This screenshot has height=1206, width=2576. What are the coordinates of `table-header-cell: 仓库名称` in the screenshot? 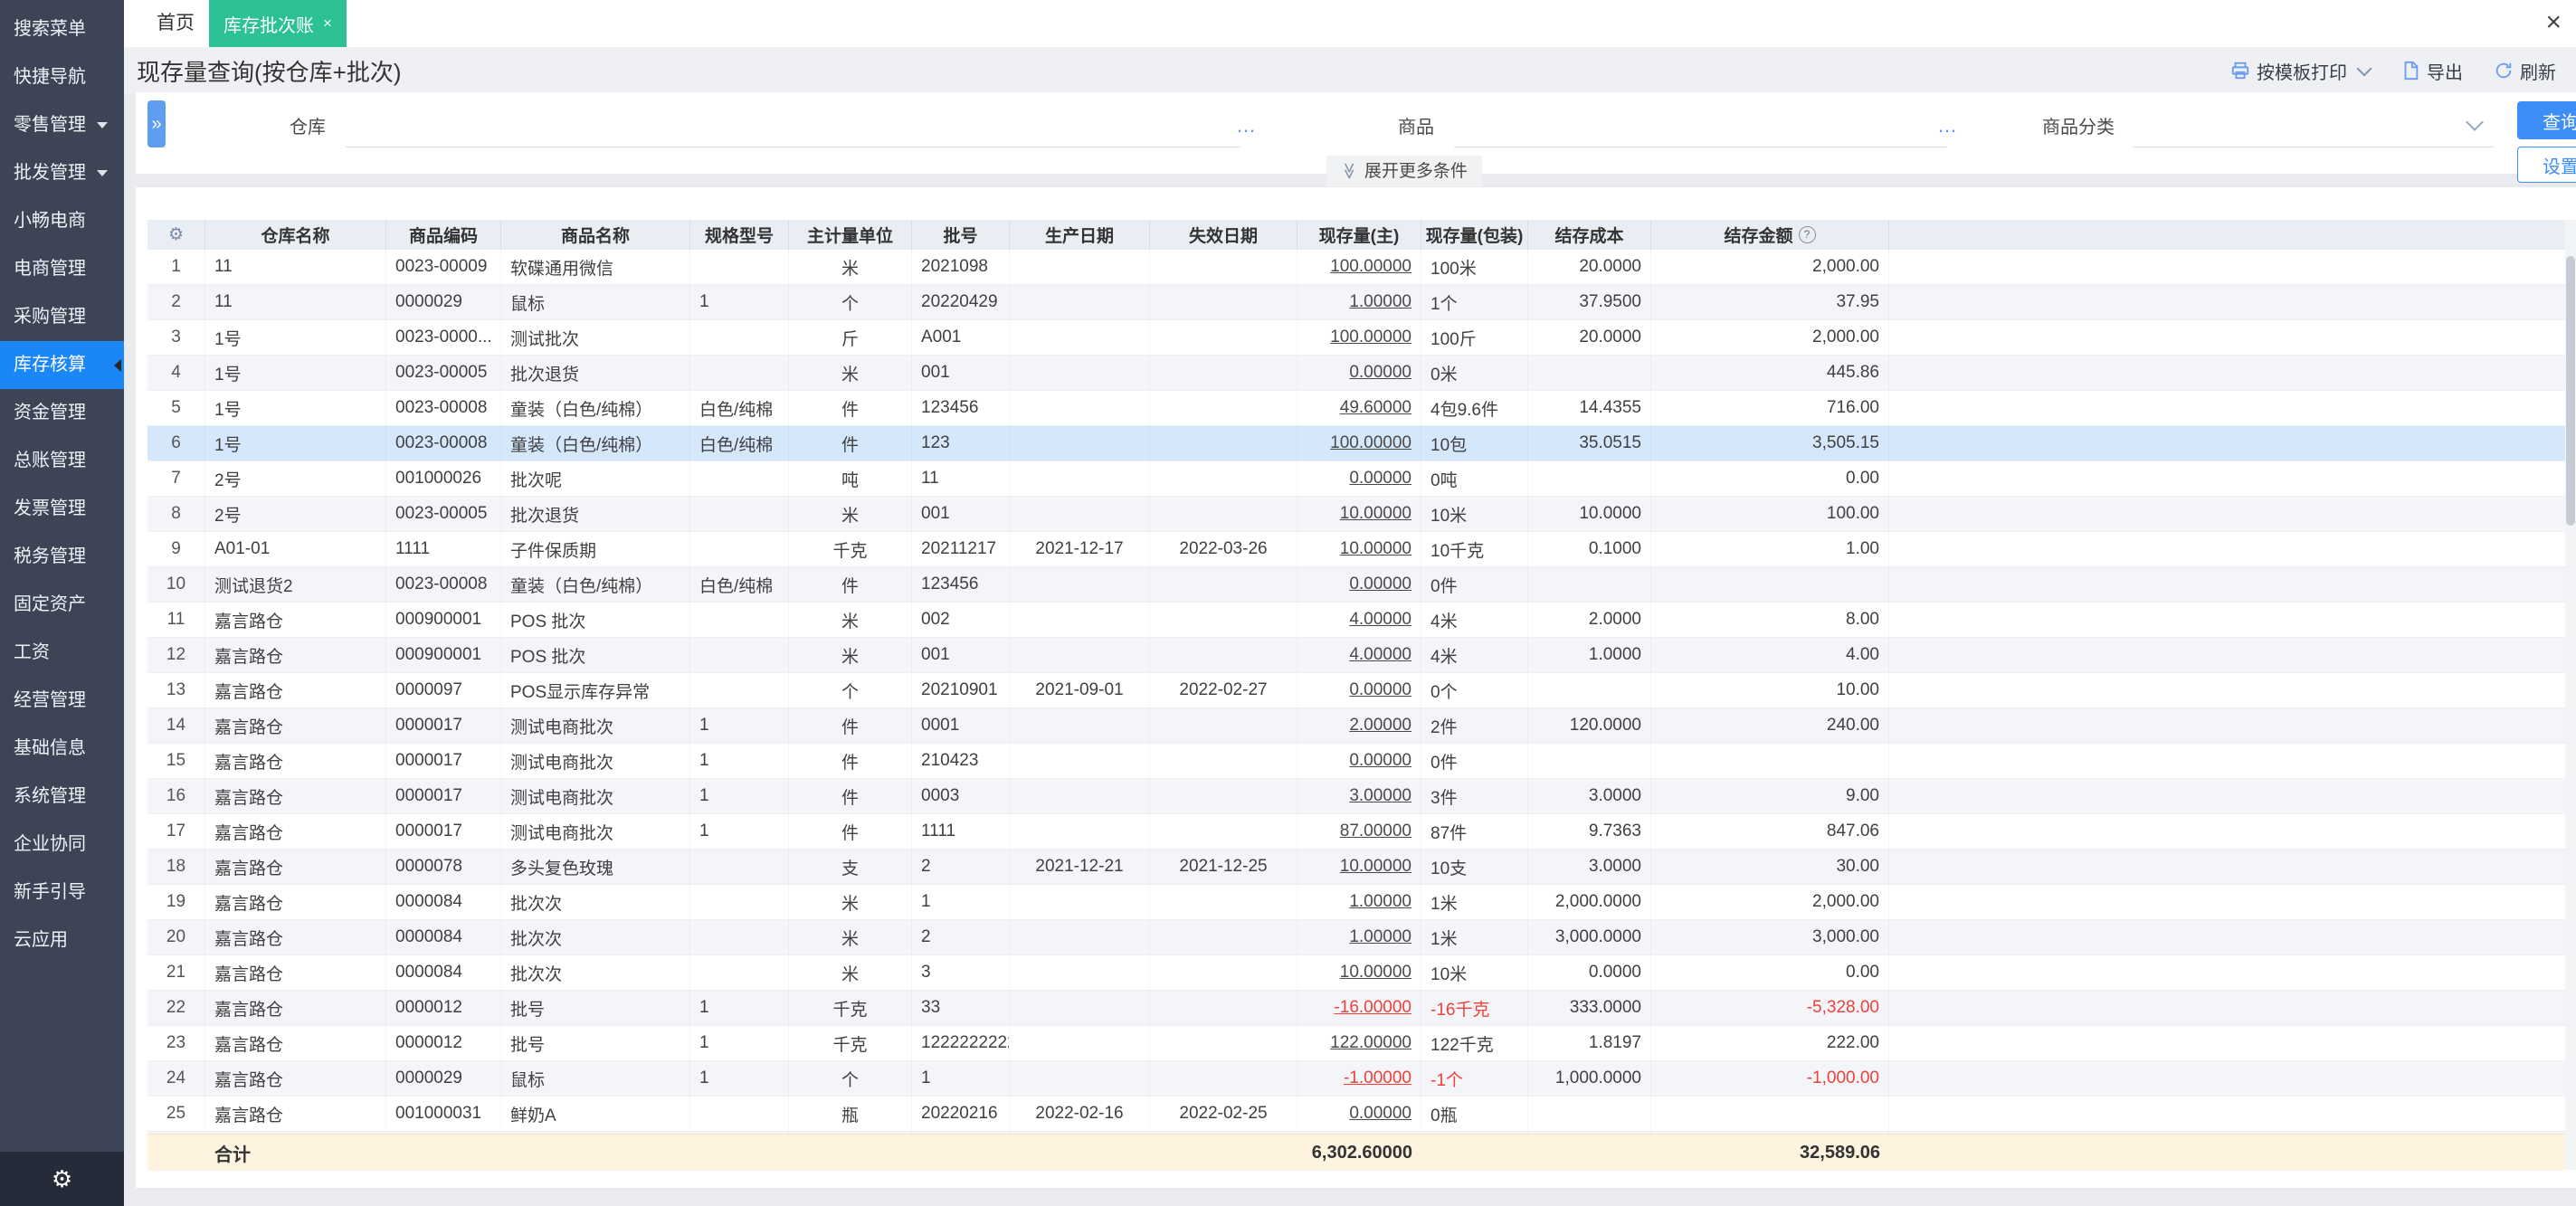 It's located at (295, 235).